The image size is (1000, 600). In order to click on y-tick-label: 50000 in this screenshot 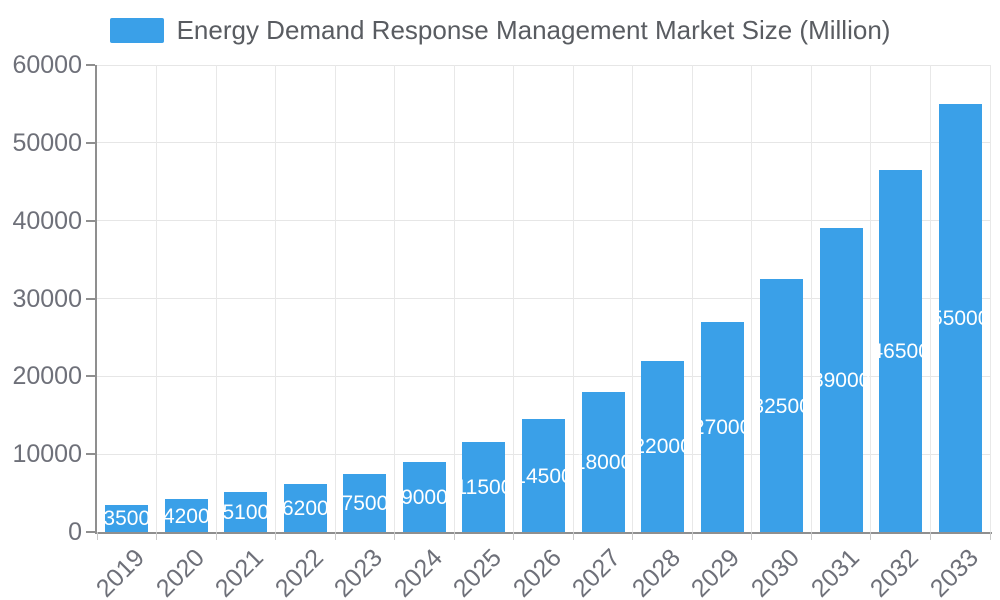, I will do `click(47, 142)`.